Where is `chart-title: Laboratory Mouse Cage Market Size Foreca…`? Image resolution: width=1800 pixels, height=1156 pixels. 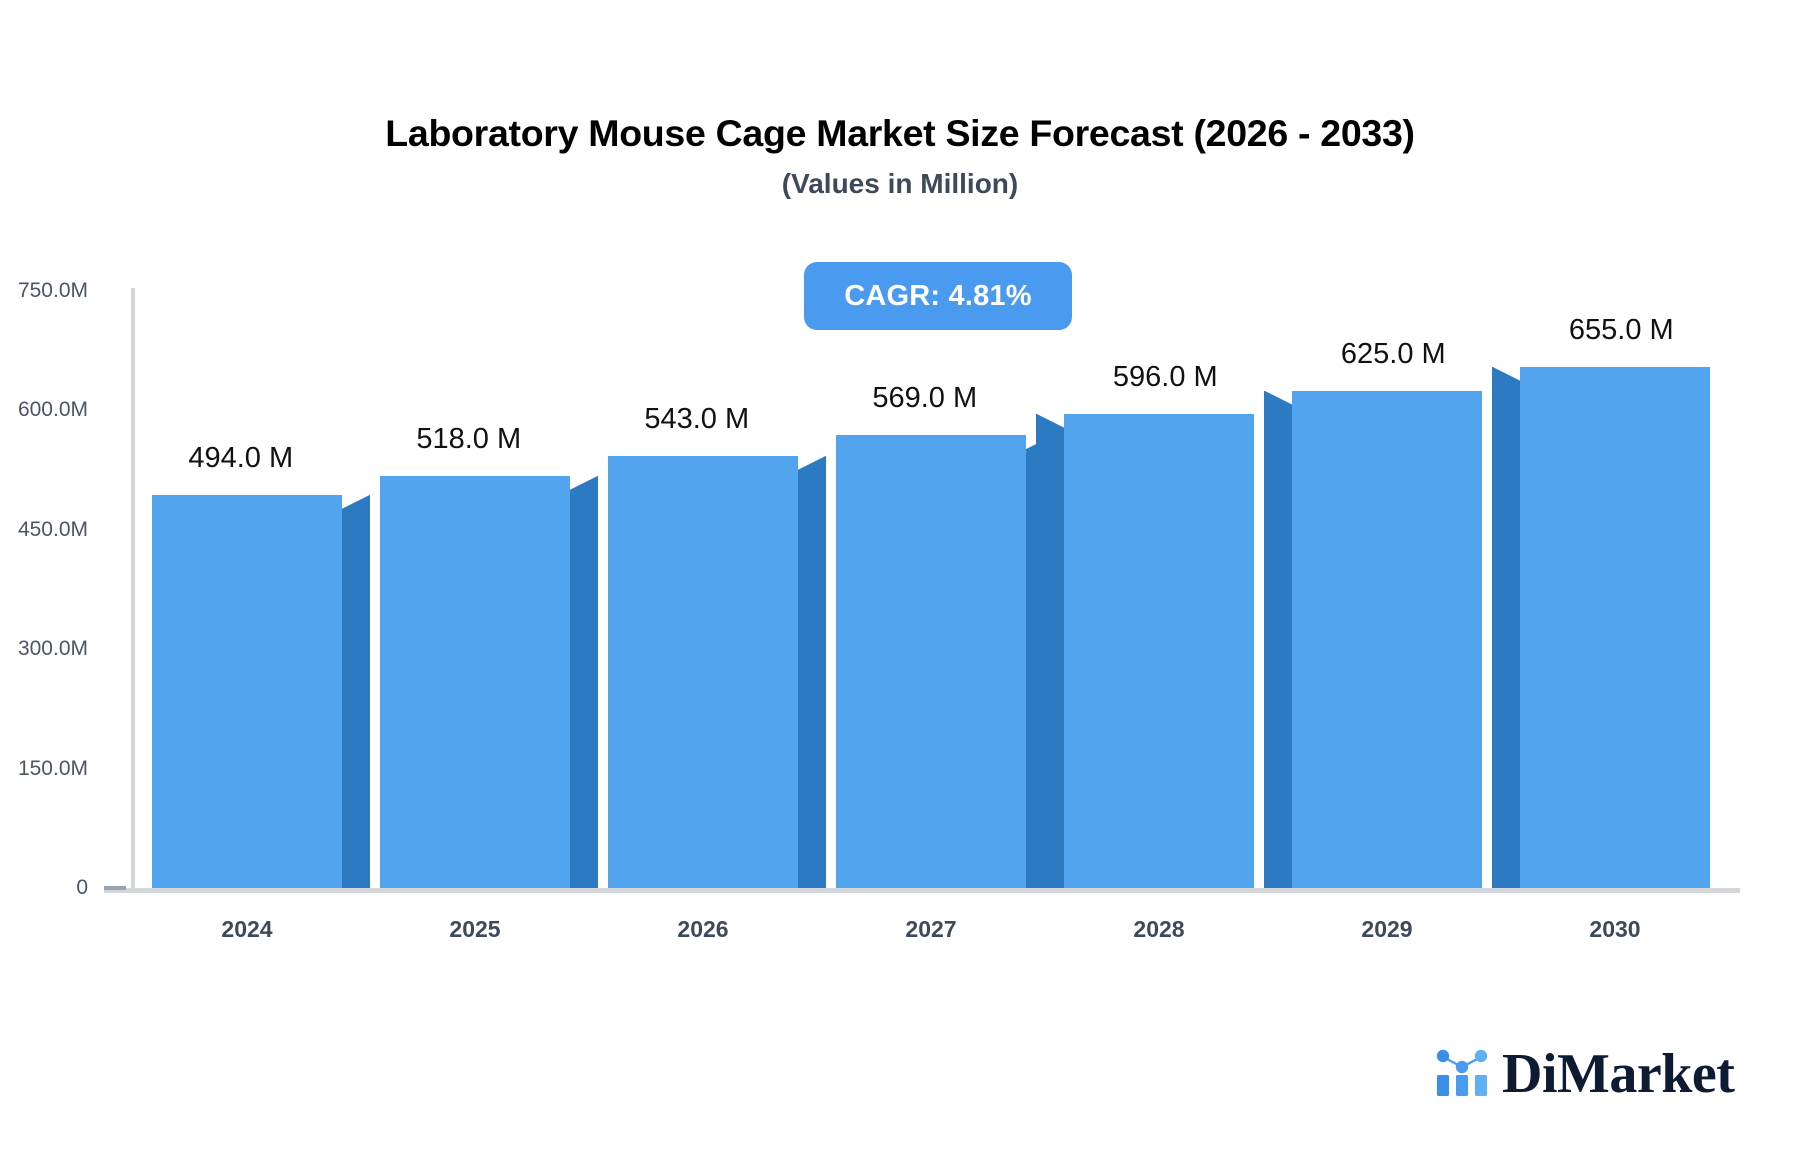 chart-title: Laboratory Mouse Cage Market Size Foreca… is located at coordinates (900, 133).